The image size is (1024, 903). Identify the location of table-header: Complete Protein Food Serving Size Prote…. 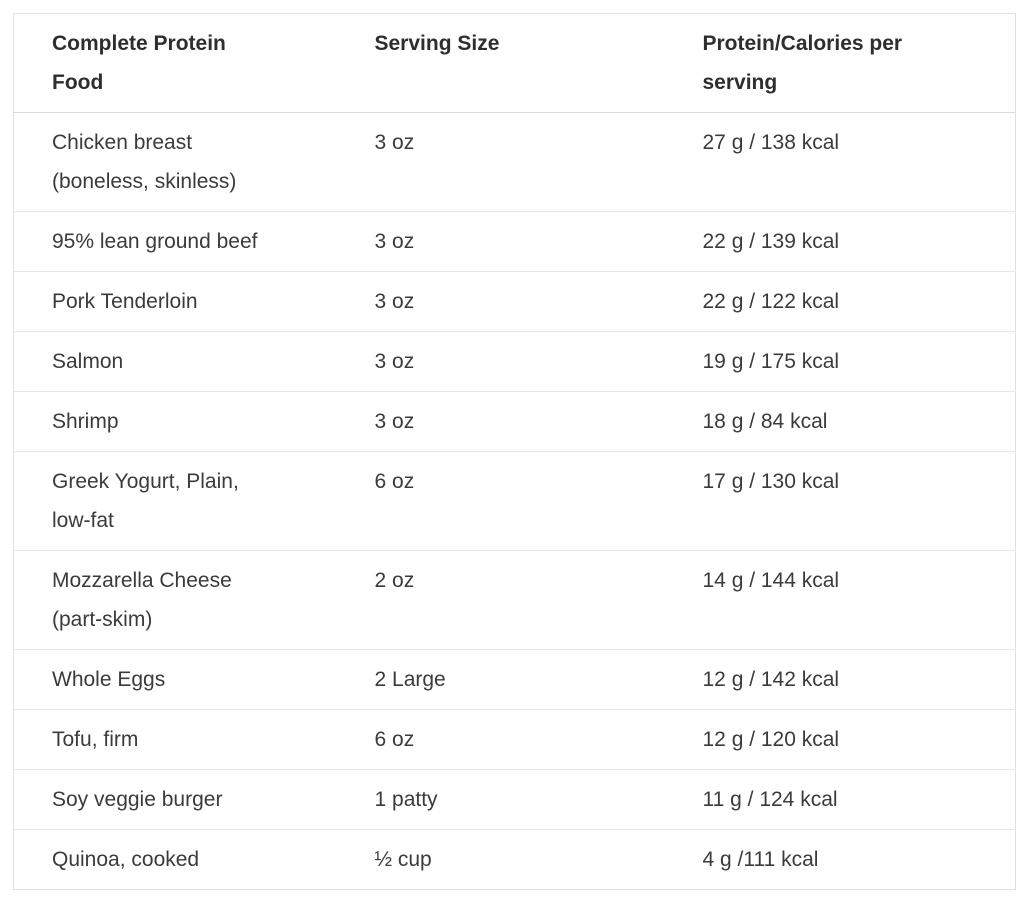
(514, 63).